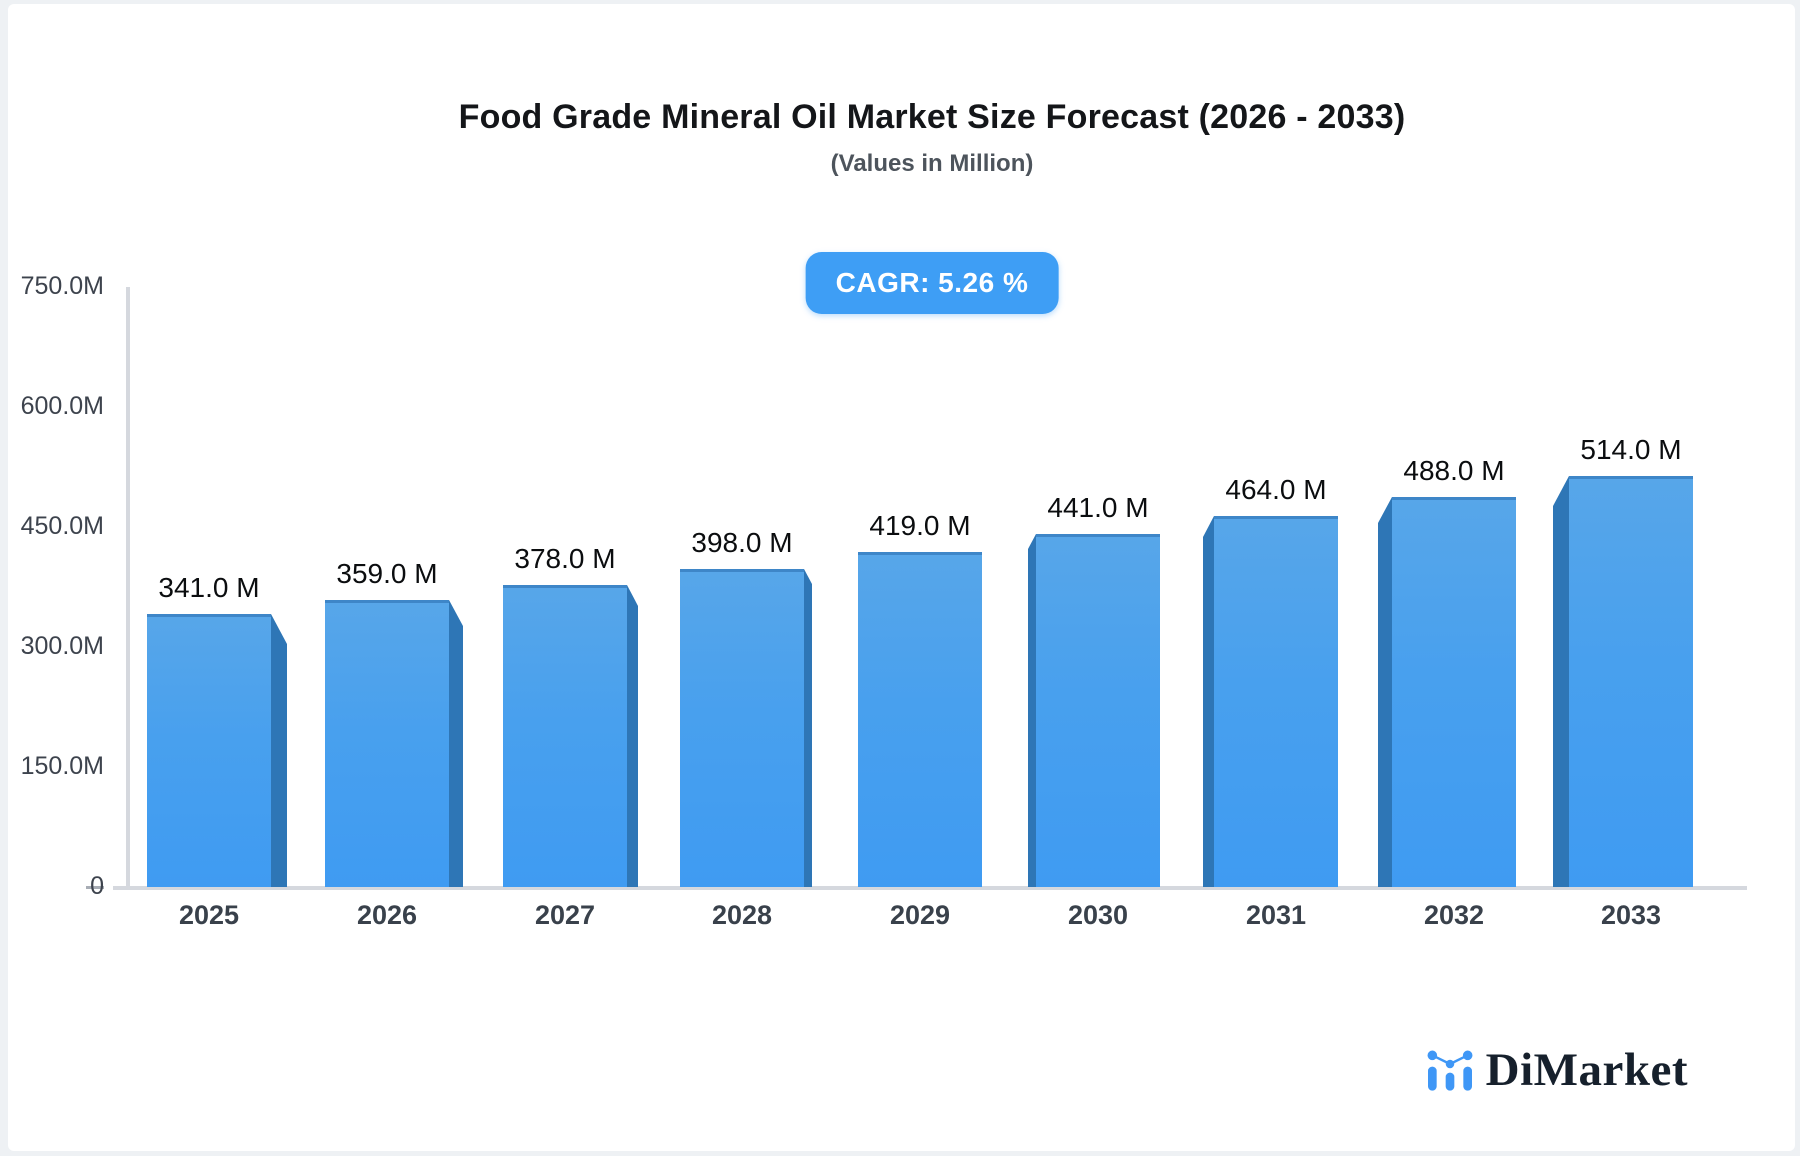  I want to click on x-axis-label: 2025, so click(209, 915).